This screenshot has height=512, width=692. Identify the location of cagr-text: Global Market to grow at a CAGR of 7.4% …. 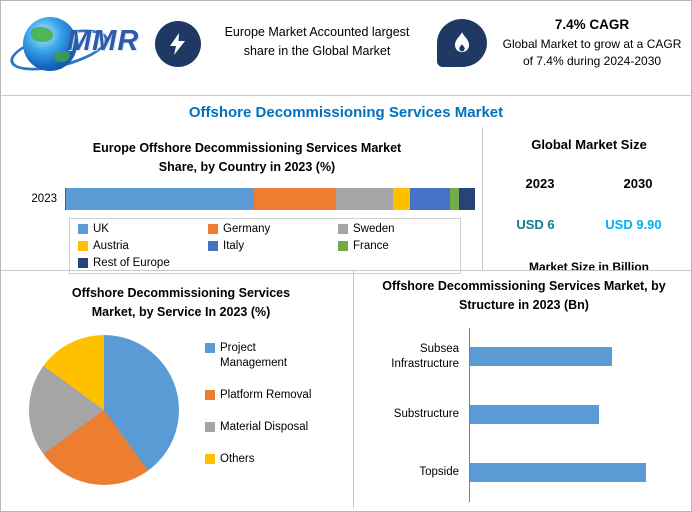
(592, 52).